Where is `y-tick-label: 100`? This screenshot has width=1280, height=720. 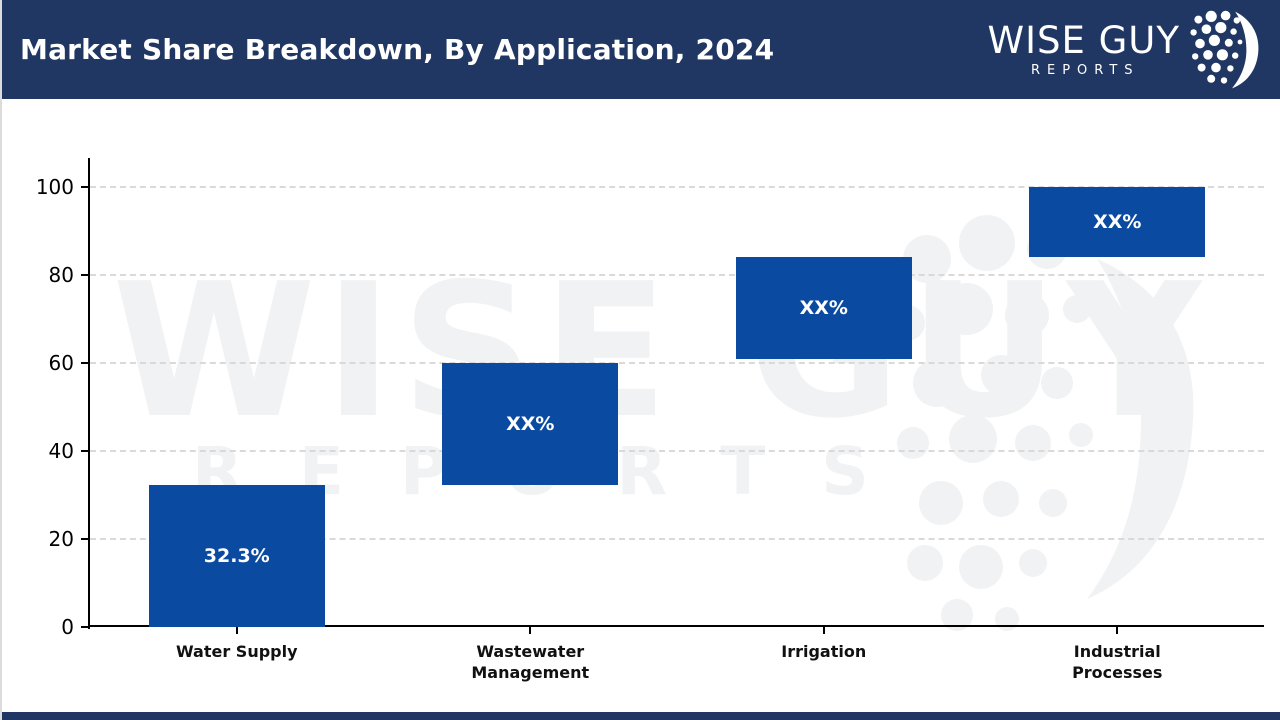
y-tick-label: 100 is located at coordinates (54, 187).